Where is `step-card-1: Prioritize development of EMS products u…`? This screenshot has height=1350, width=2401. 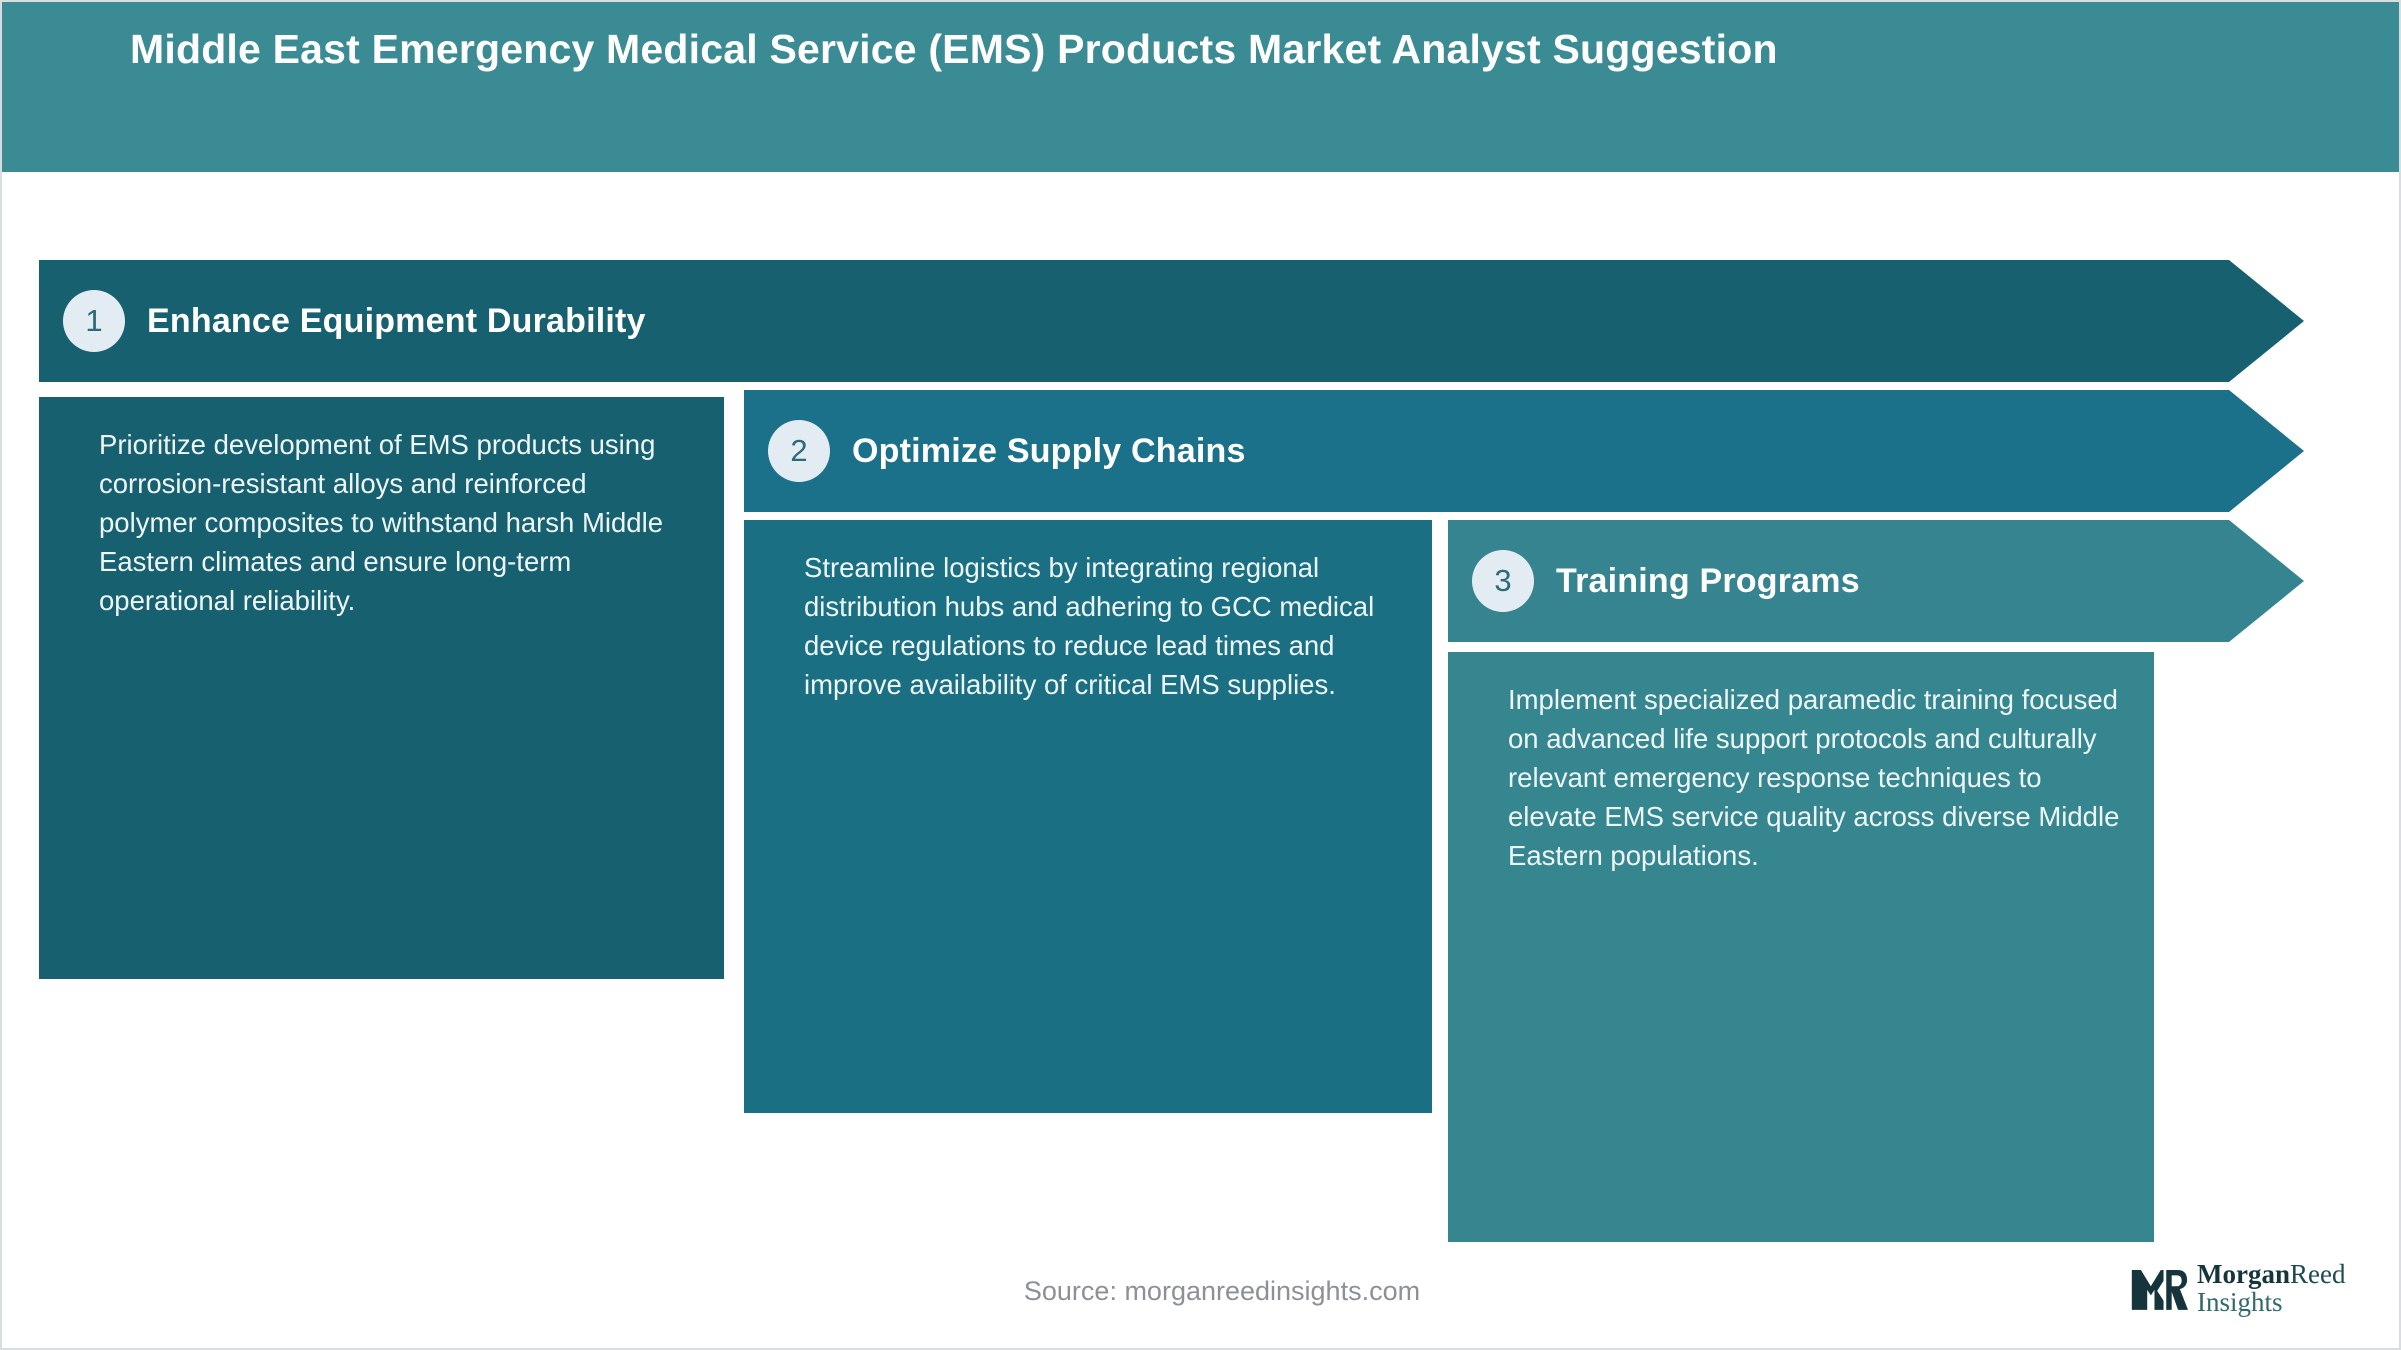 step-card-1: Prioritize development of EMS products u… is located at coordinates (381, 688).